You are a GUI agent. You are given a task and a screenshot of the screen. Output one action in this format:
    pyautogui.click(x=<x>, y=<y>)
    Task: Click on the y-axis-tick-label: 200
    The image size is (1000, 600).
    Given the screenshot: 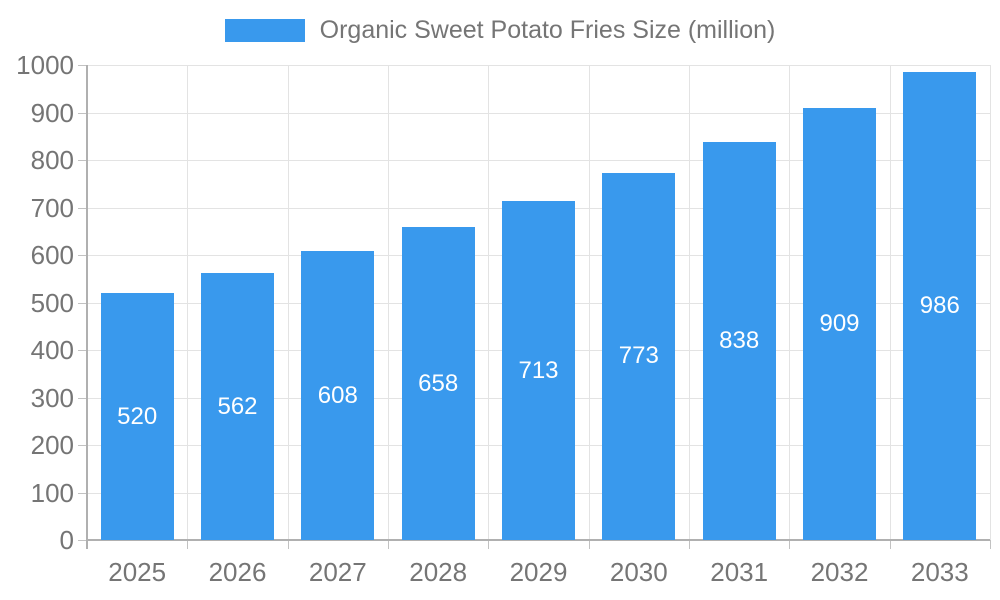 What is the action you would take?
    pyautogui.click(x=52, y=445)
    